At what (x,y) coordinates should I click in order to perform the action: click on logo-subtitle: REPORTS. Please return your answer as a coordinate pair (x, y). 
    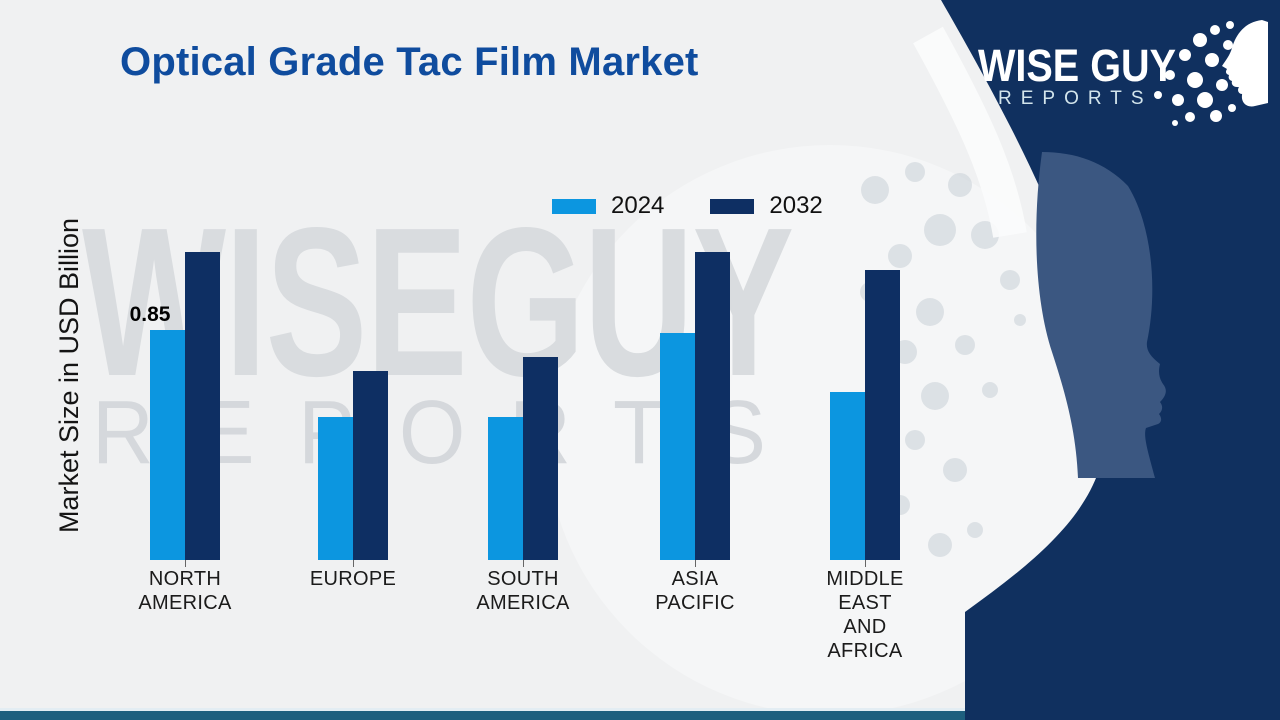
    Looking at the image, I should click on (1075, 98).